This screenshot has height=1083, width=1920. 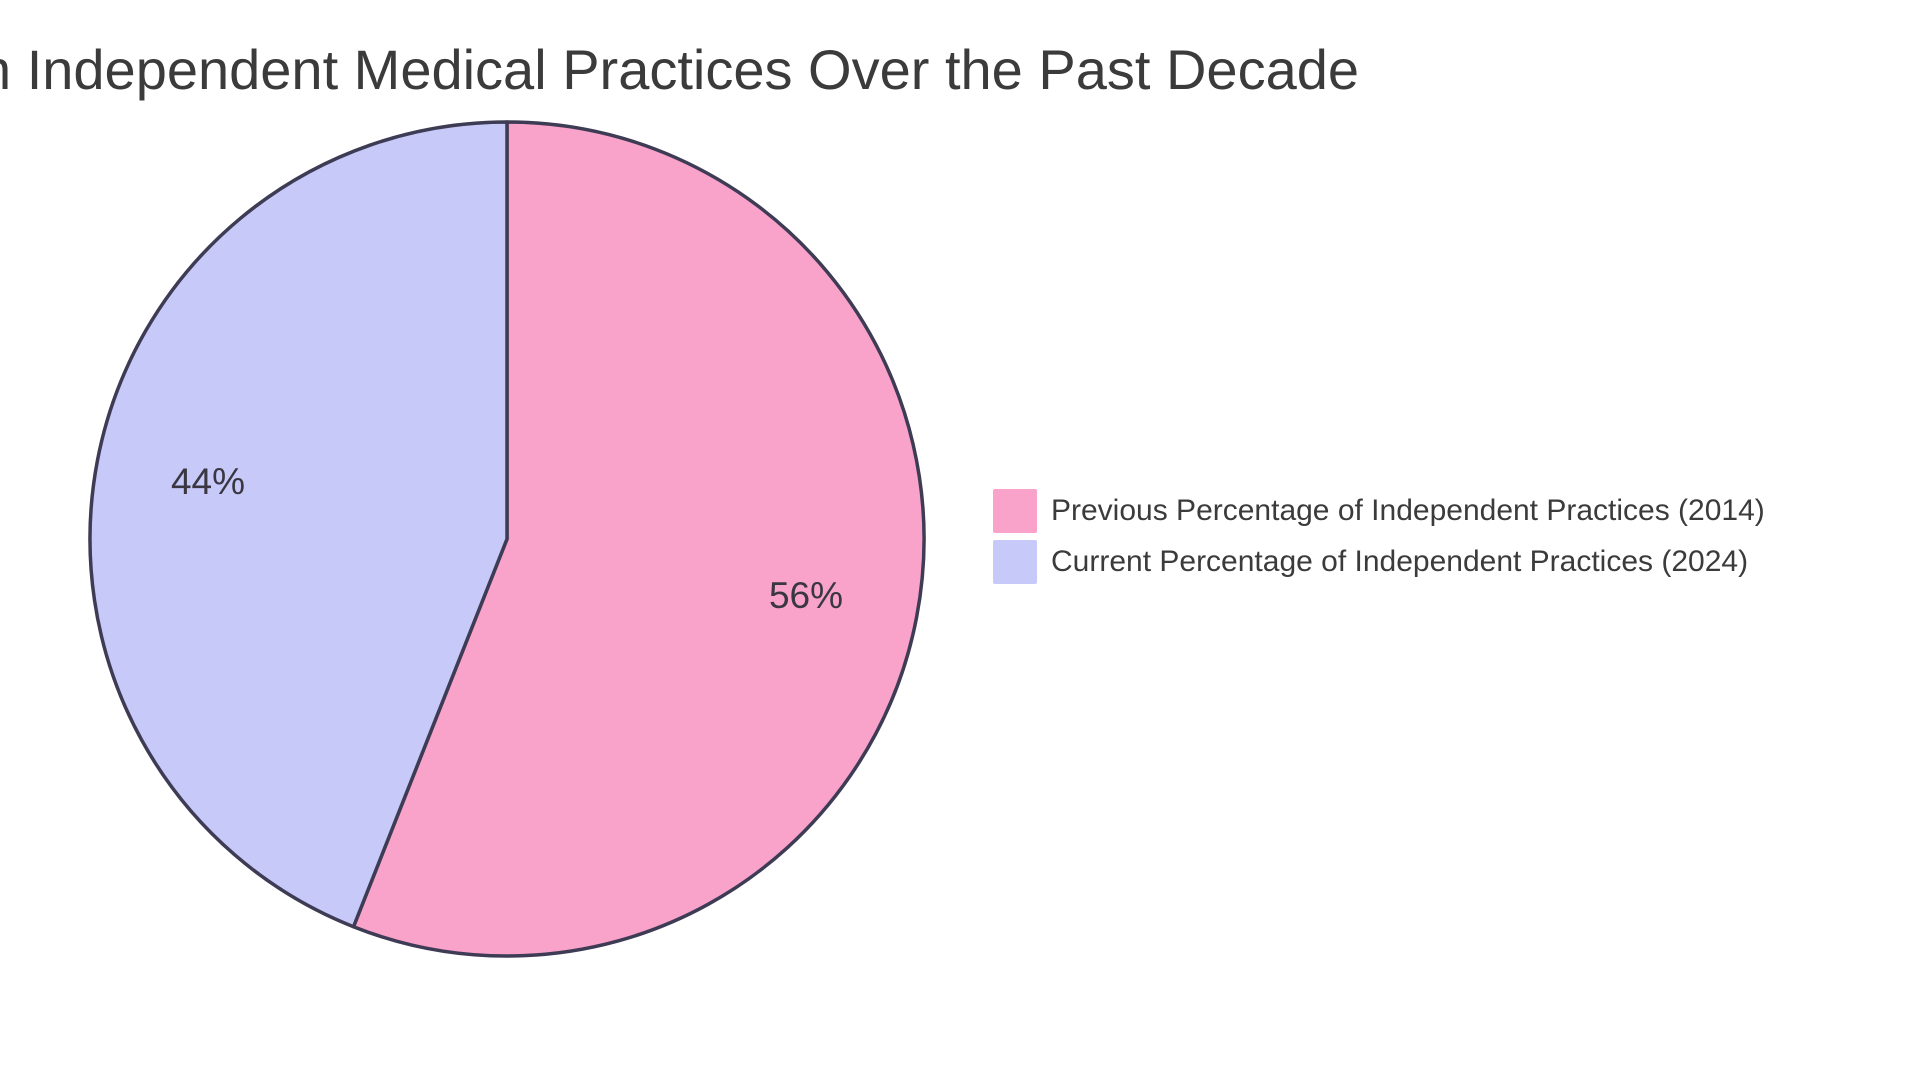 What do you see at coordinates (1015, 562) in the screenshot?
I see `legend-swatch-current` at bounding box center [1015, 562].